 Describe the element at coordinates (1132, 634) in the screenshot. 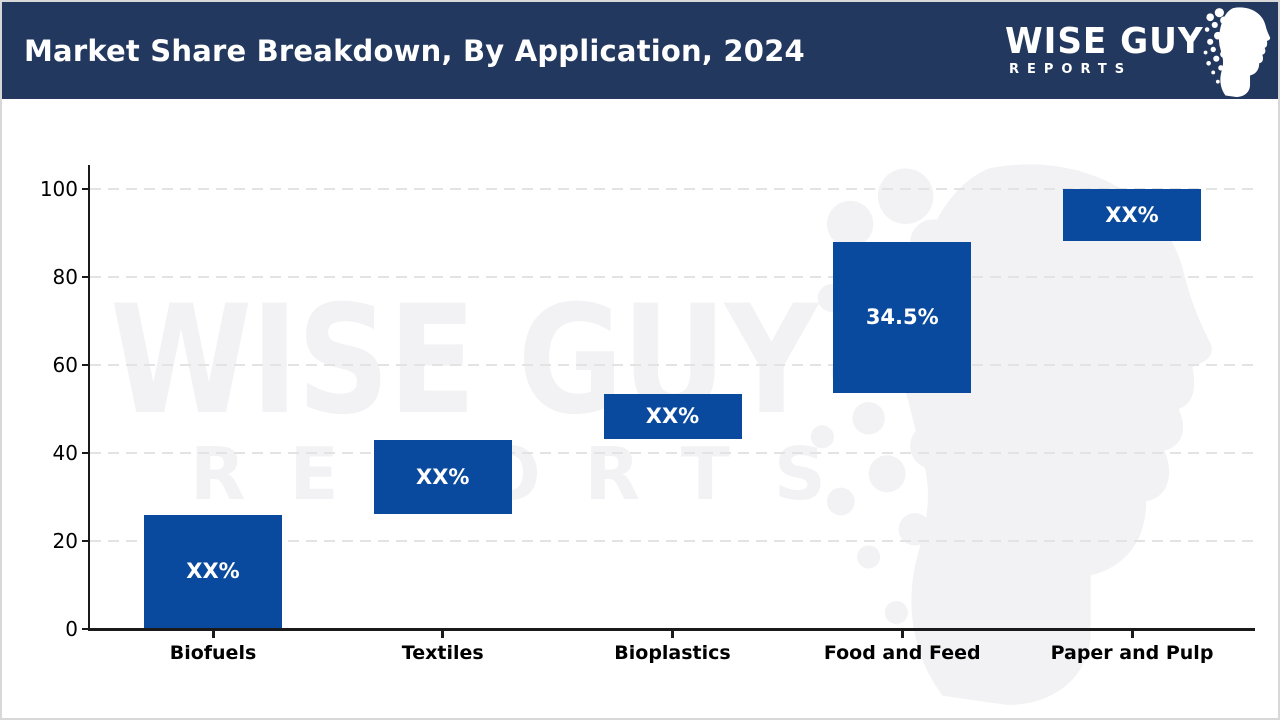

I see `x-tick-paper-and-pulp` at that location.